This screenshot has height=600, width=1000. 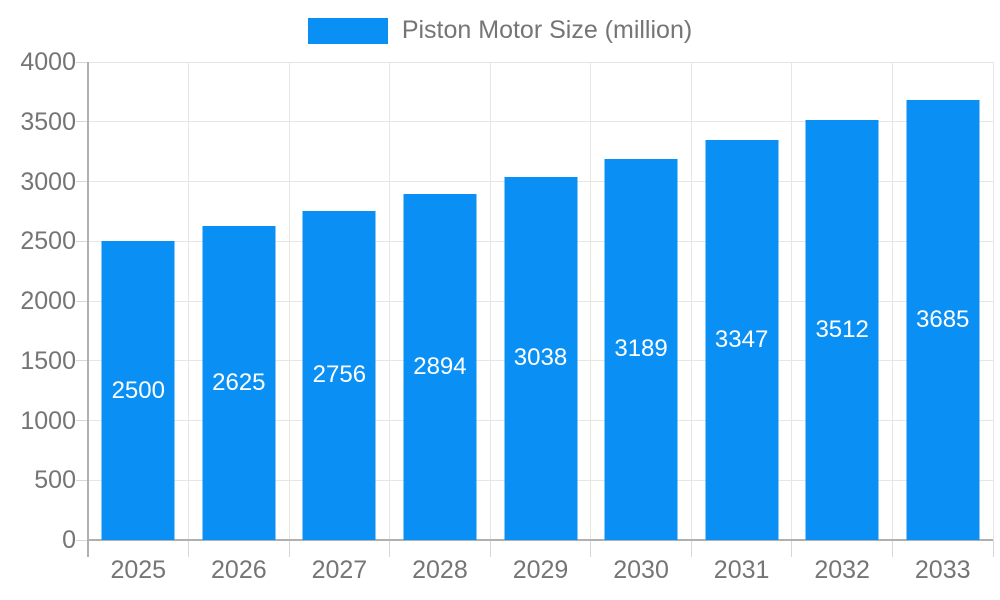 I want to click on bar-2025: 2500, so click(x=138, y=390).